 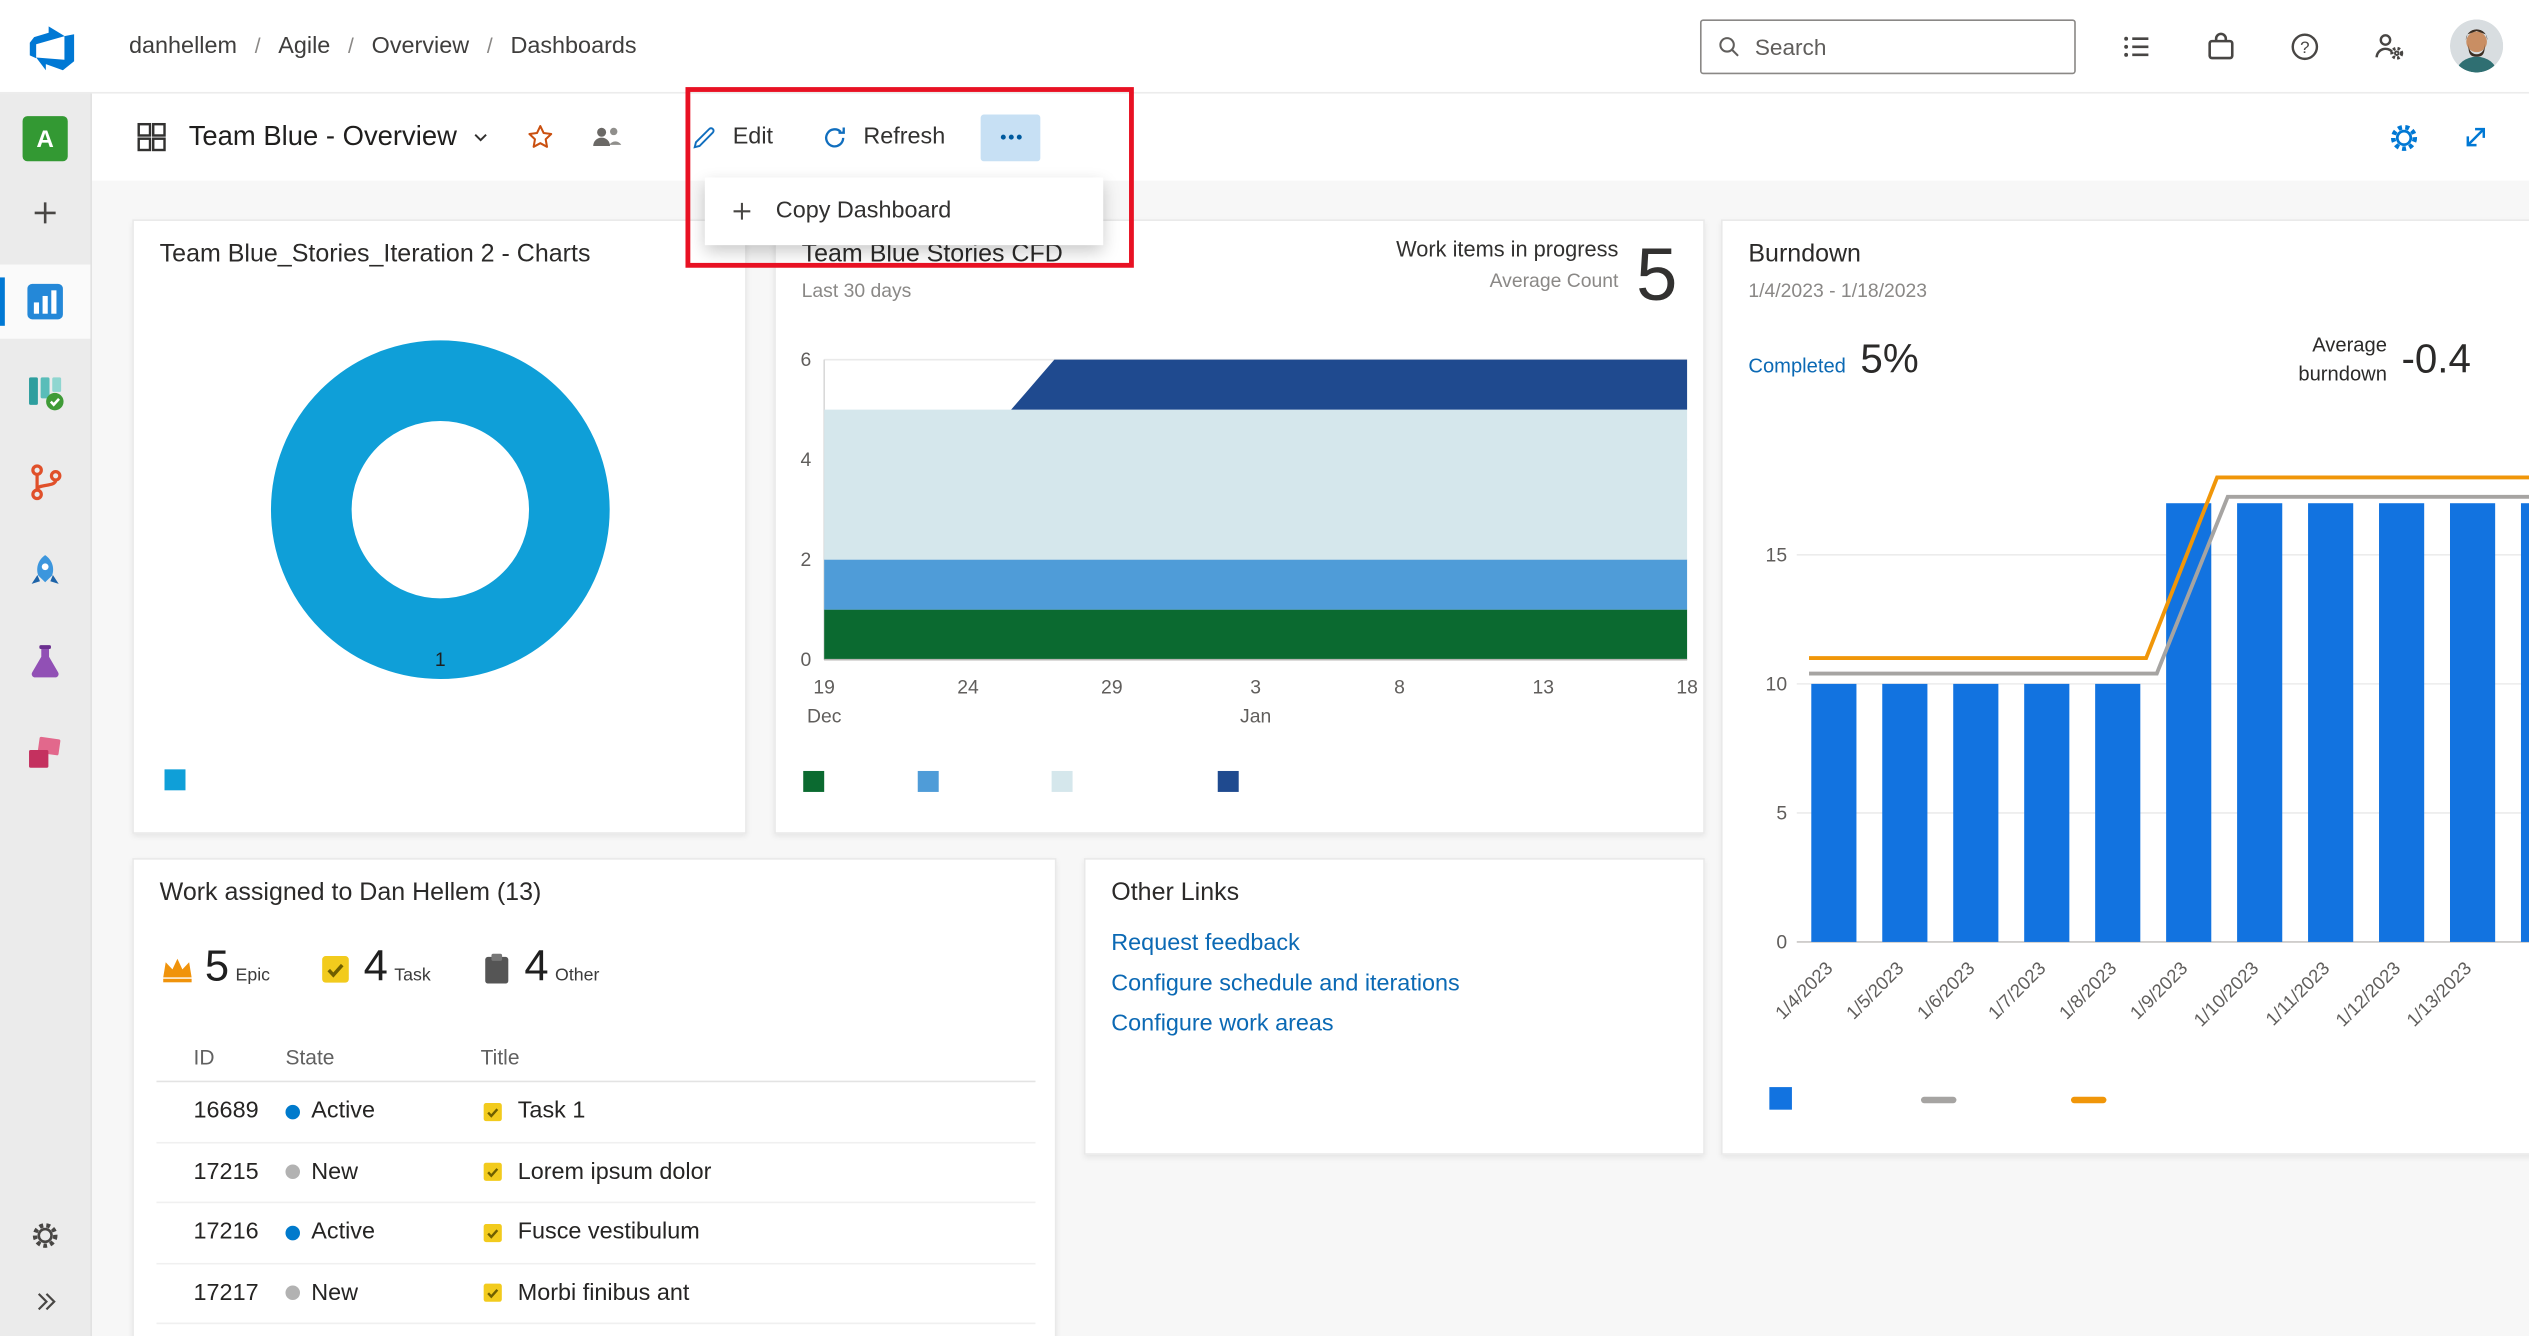 I want to click on favorite-star-icon, so click(x=540, y=137).